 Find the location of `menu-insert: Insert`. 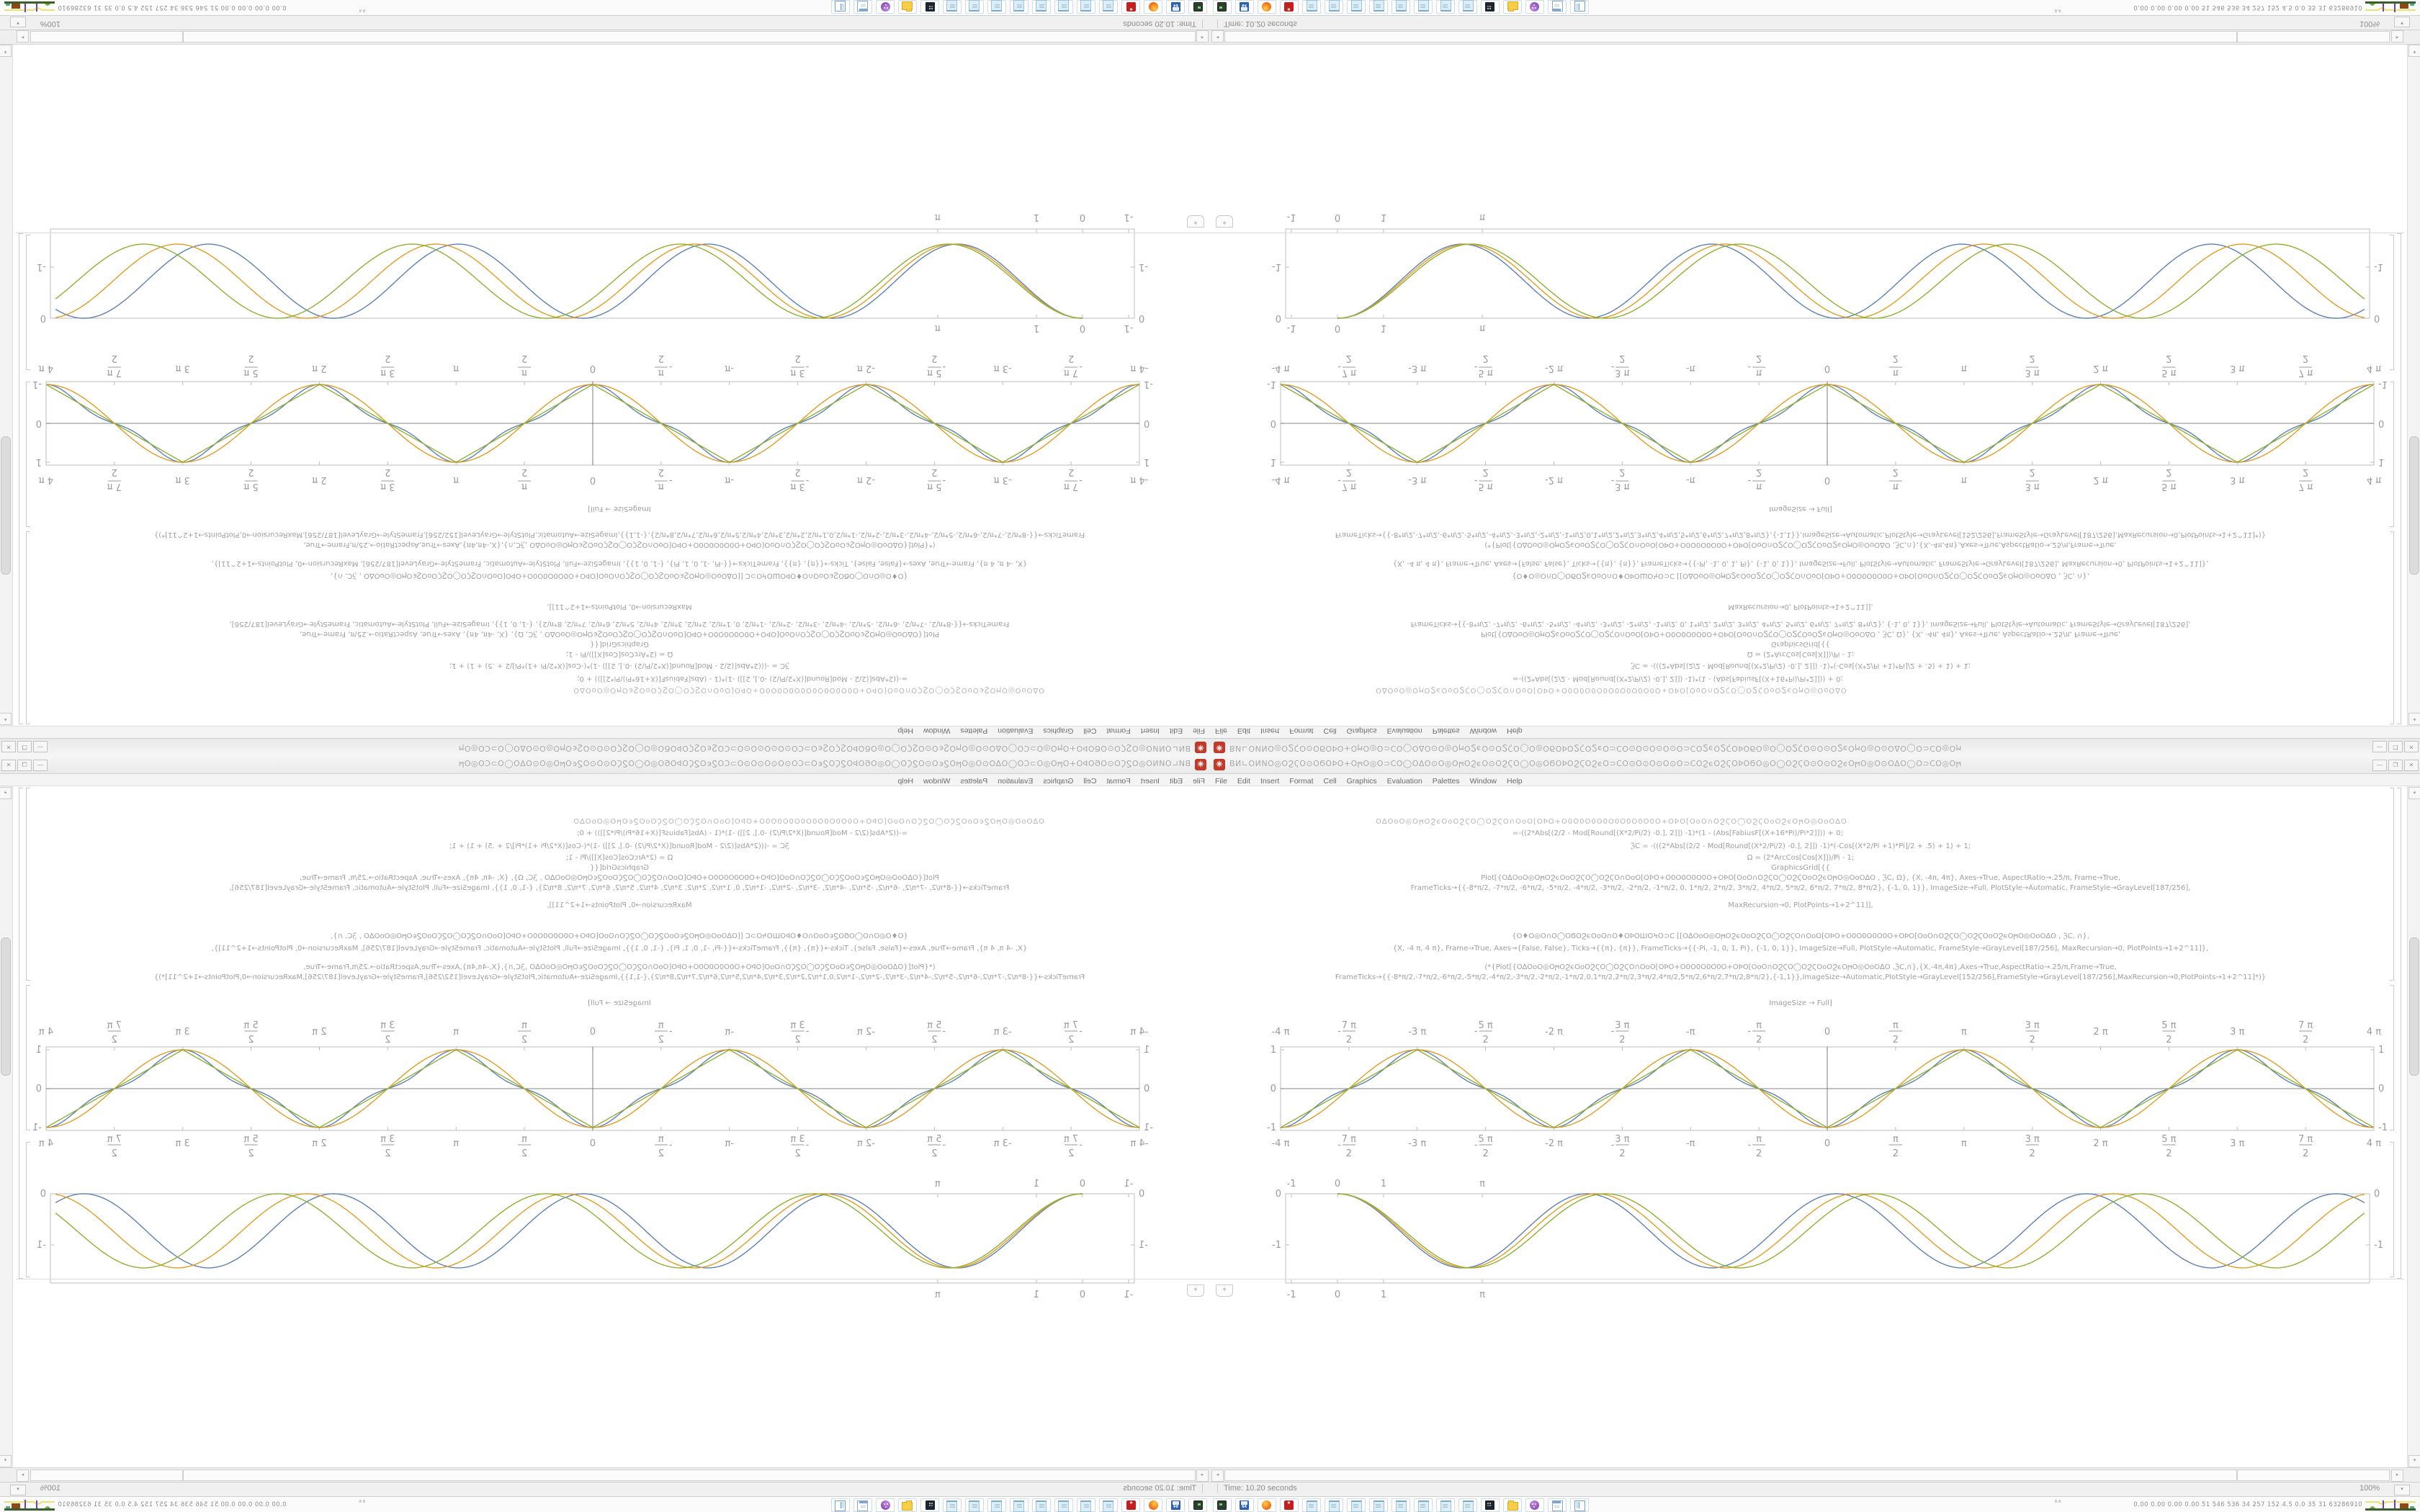

menu-insert: Insert is located at coordinates (1150, 730).